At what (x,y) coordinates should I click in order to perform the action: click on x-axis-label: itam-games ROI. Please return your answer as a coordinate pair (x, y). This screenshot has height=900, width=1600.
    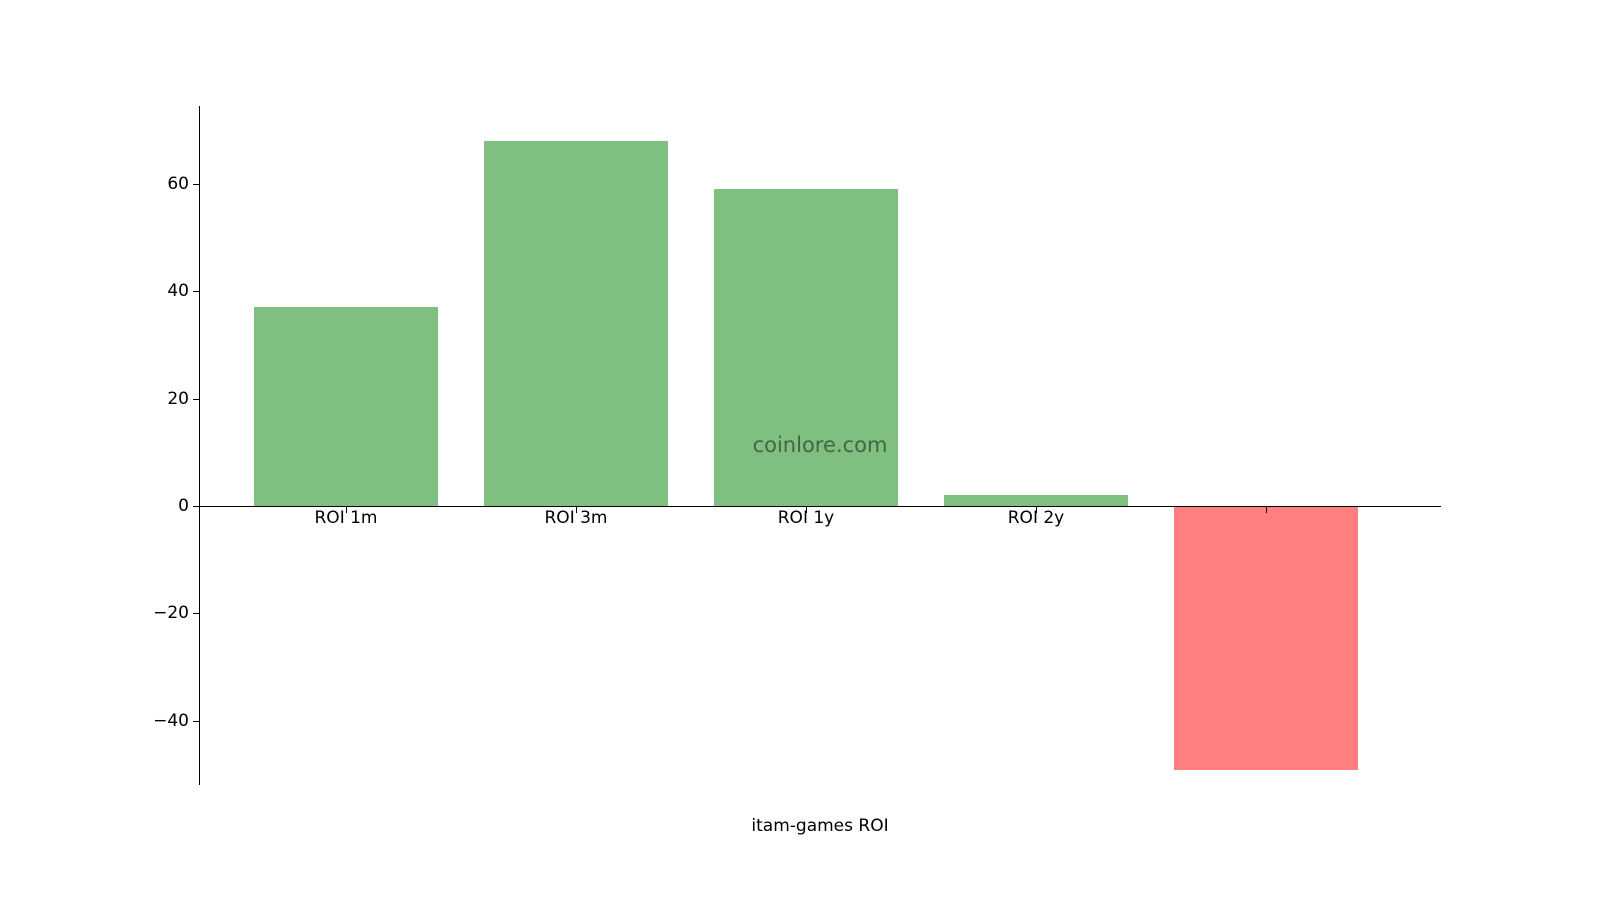
    Looking at the image, I should click on (820, 826).